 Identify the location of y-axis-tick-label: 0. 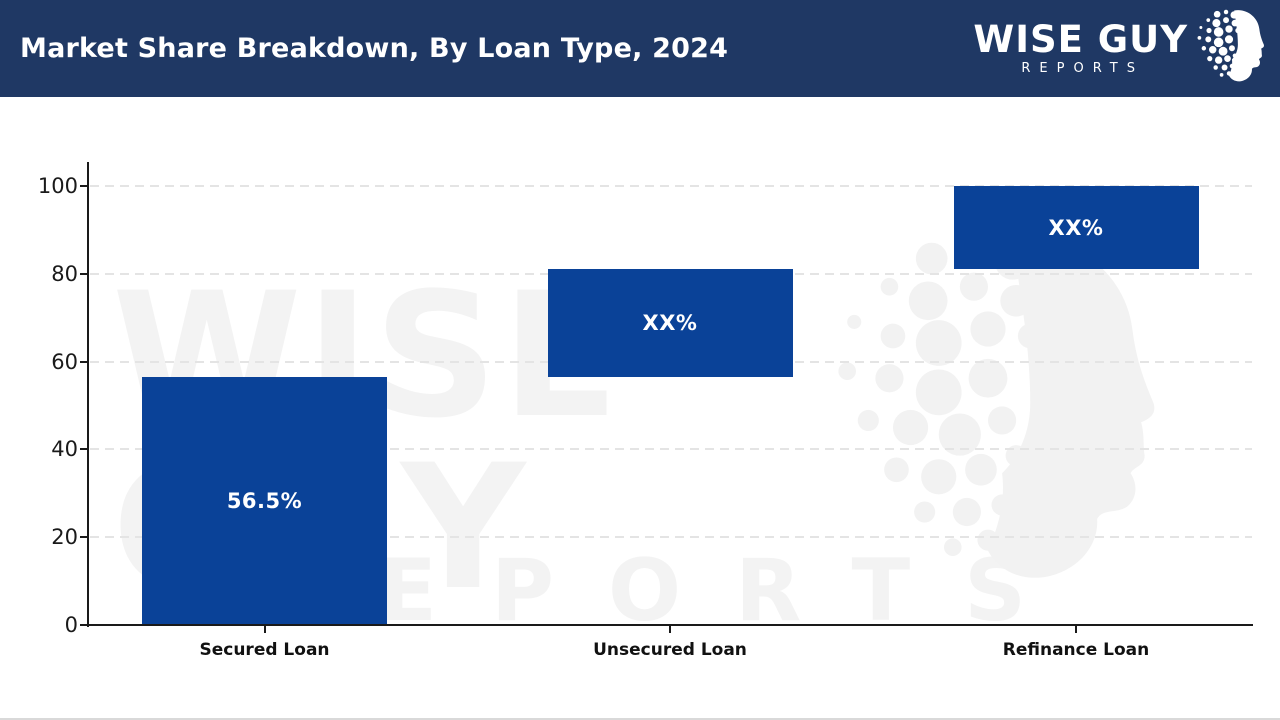
(71, 625).